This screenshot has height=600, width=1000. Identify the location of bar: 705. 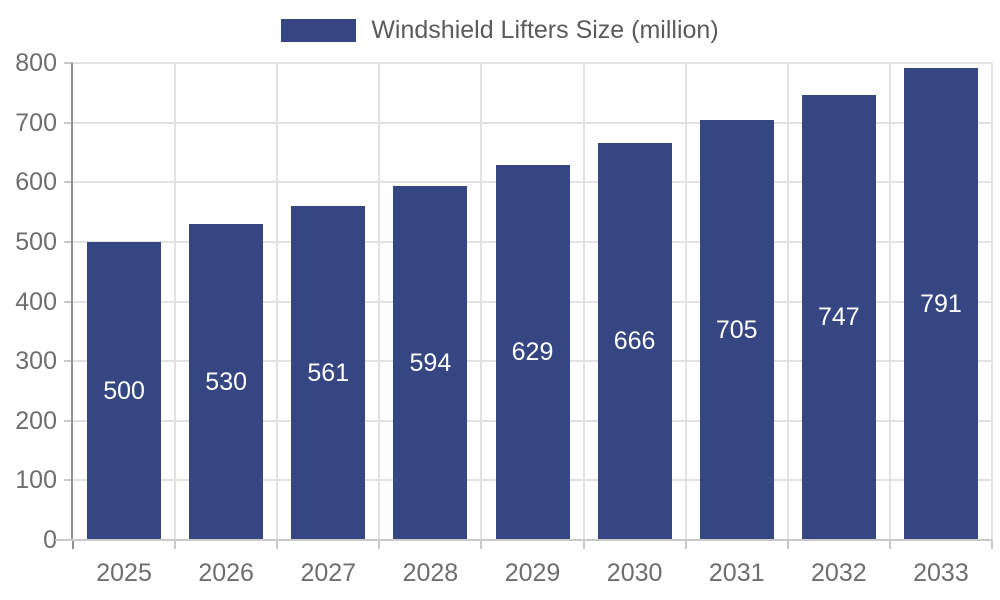
(736, 329).